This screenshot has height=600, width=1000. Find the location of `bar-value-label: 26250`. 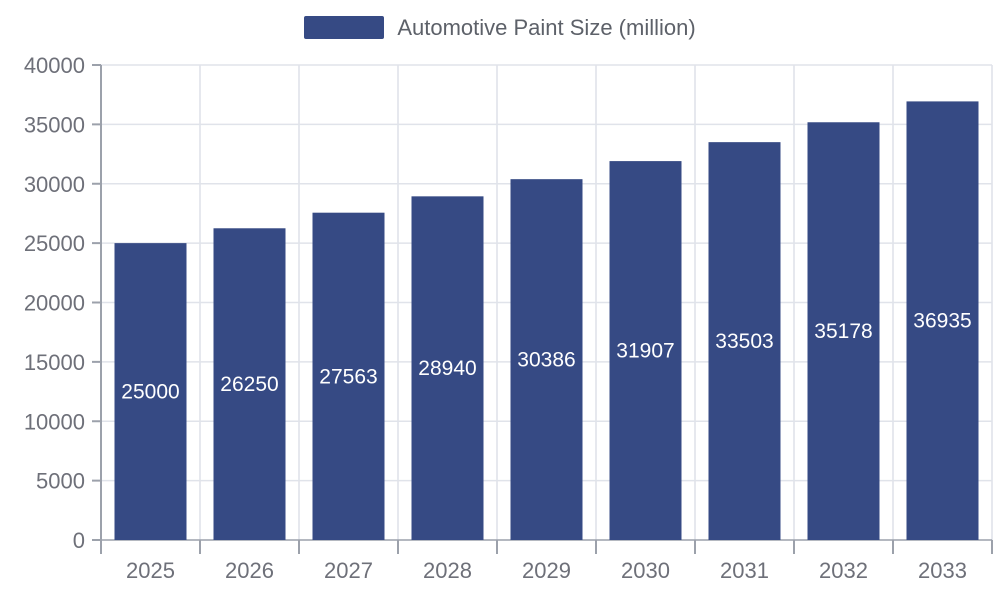

bar-value-label: 26250 is located at coordinates (249, 384).